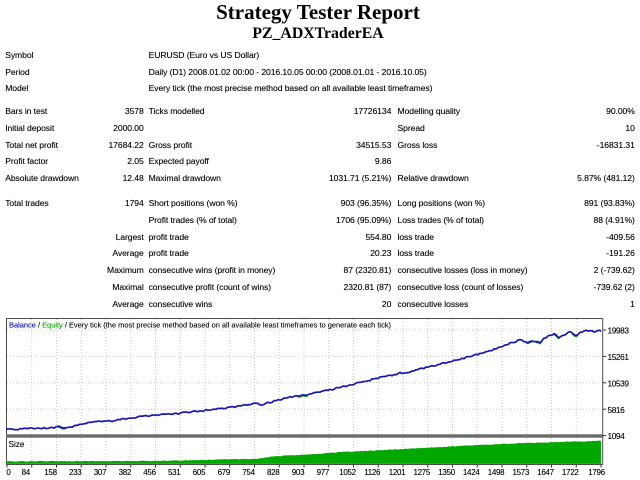  I want to click on svg-text: 828, so click(273, 472).